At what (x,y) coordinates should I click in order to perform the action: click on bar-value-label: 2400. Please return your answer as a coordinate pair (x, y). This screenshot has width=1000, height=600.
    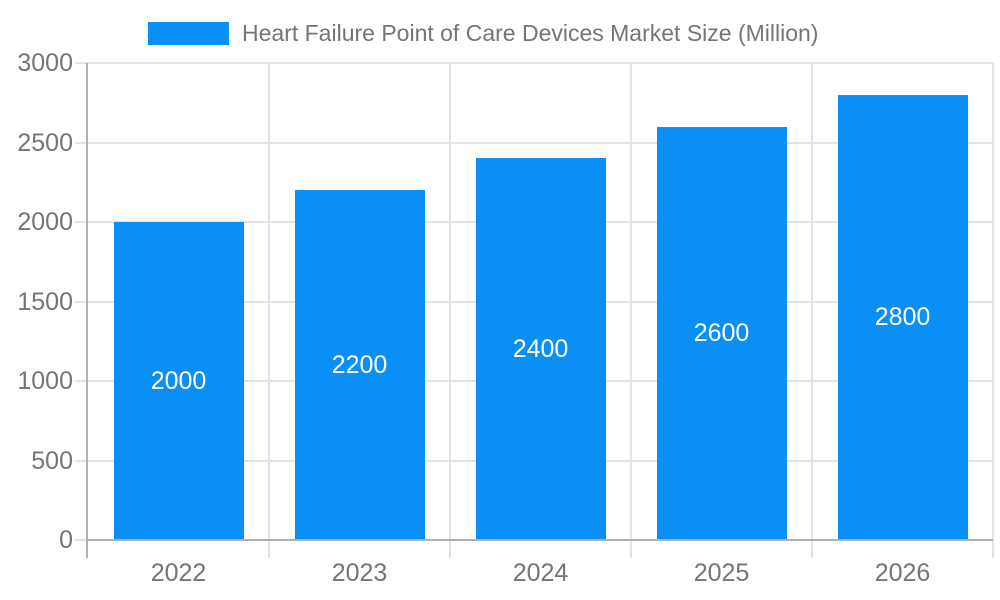
    Looking at the image, I should click on (540, 349).